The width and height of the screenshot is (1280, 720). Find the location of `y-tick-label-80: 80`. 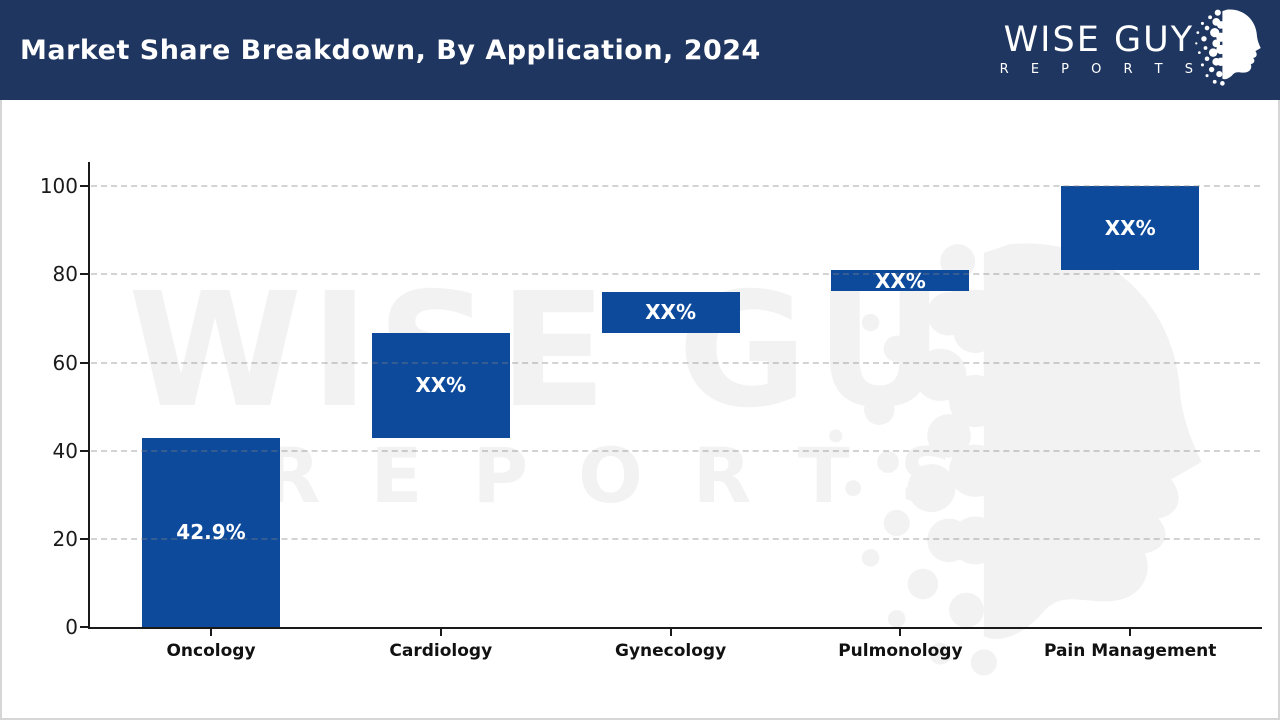

y-tick-label-80: 80 is located at coordinates (65, 274).